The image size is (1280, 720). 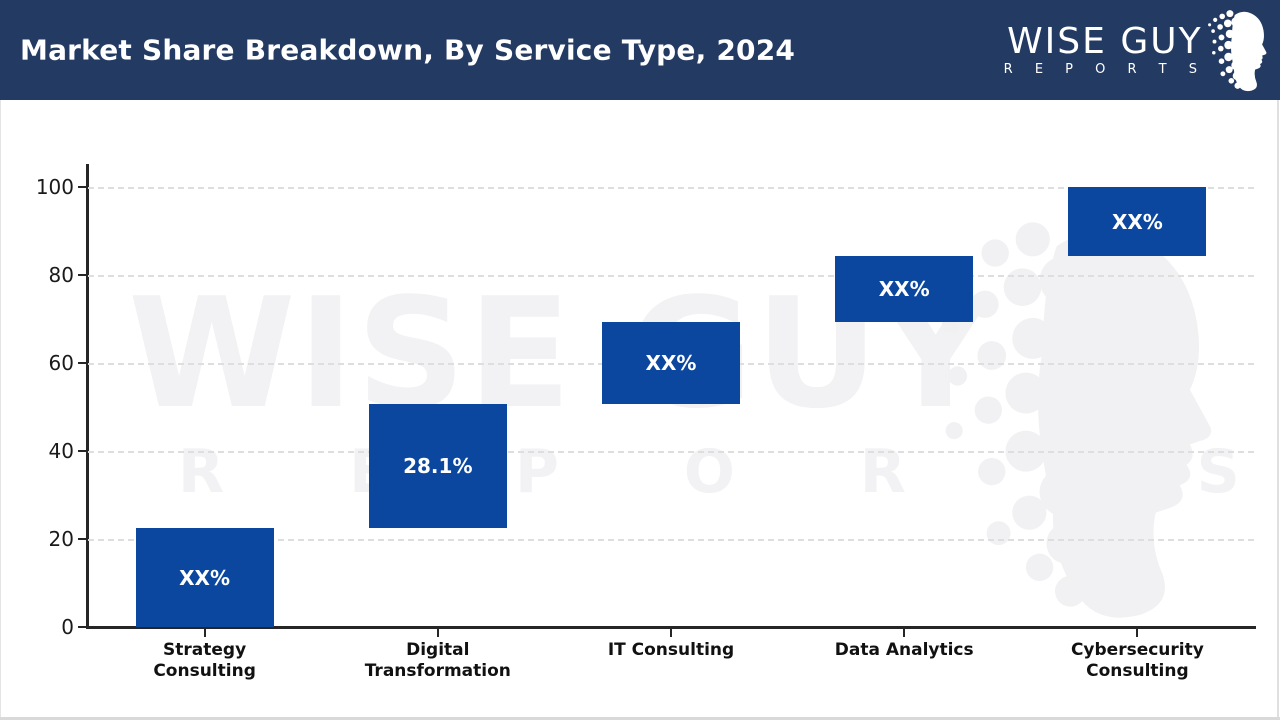 I want to click on x-tick-label-line: Digital, so click(x=438, y=650).